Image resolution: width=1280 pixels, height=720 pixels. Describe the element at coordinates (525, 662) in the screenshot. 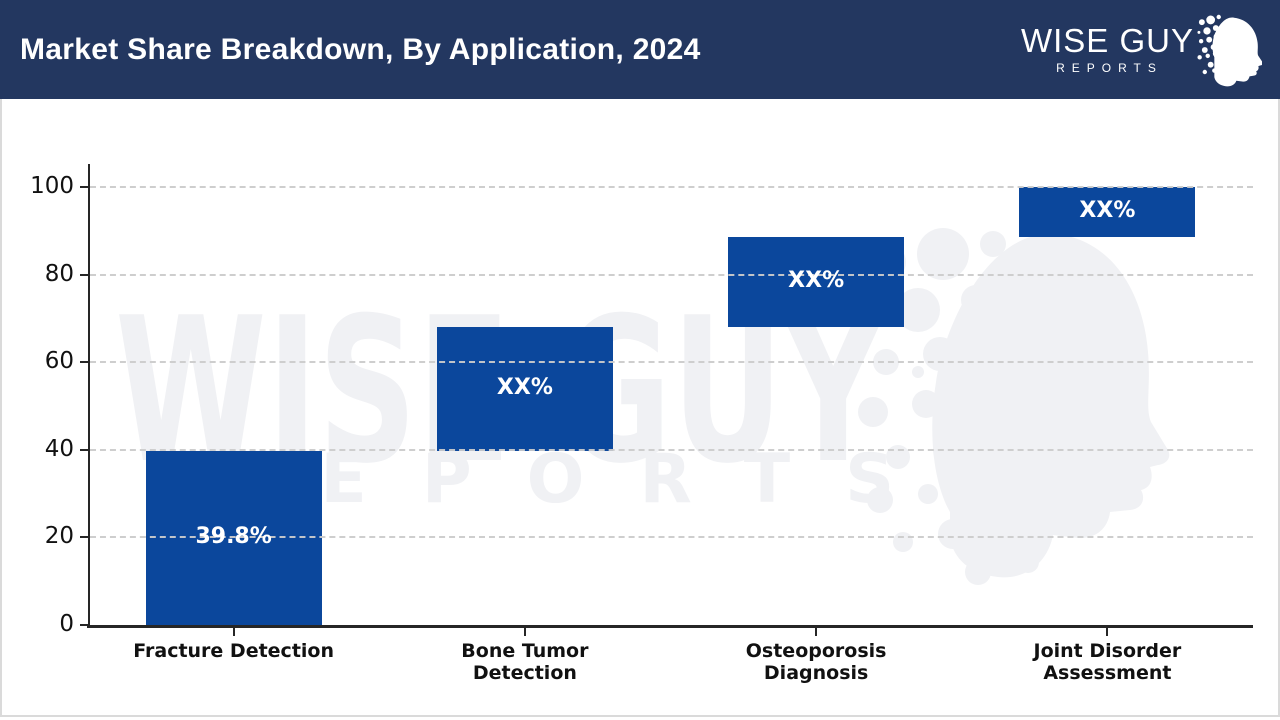

I see `x-category-label: Bone Tumor Detection` at that location.